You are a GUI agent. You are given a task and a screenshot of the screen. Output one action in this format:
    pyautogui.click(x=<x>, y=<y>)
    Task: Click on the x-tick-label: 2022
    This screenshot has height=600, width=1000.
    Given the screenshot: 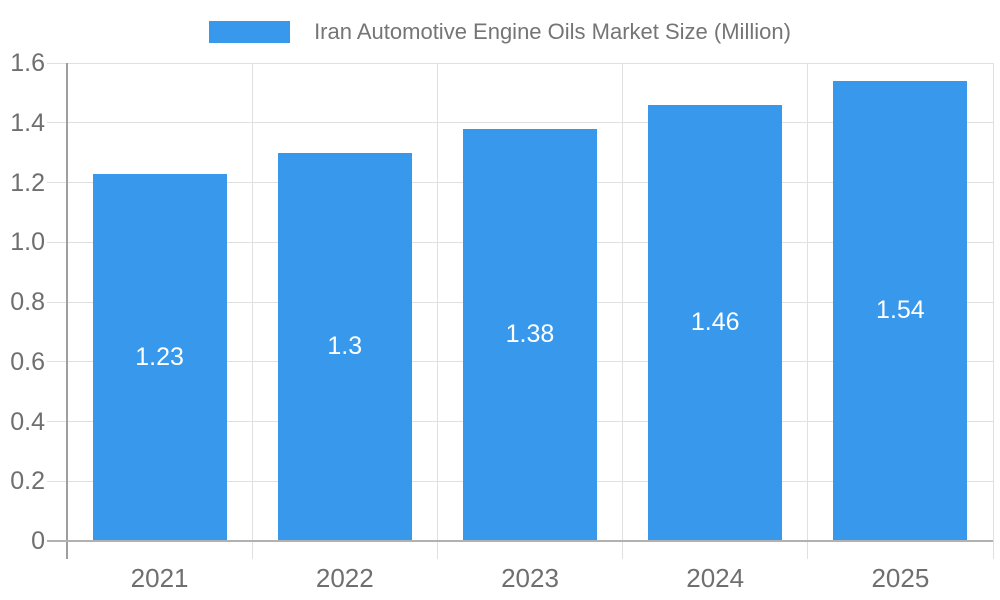 What is the action you would take?
    pyautogui.click(x=344, y=578)
    